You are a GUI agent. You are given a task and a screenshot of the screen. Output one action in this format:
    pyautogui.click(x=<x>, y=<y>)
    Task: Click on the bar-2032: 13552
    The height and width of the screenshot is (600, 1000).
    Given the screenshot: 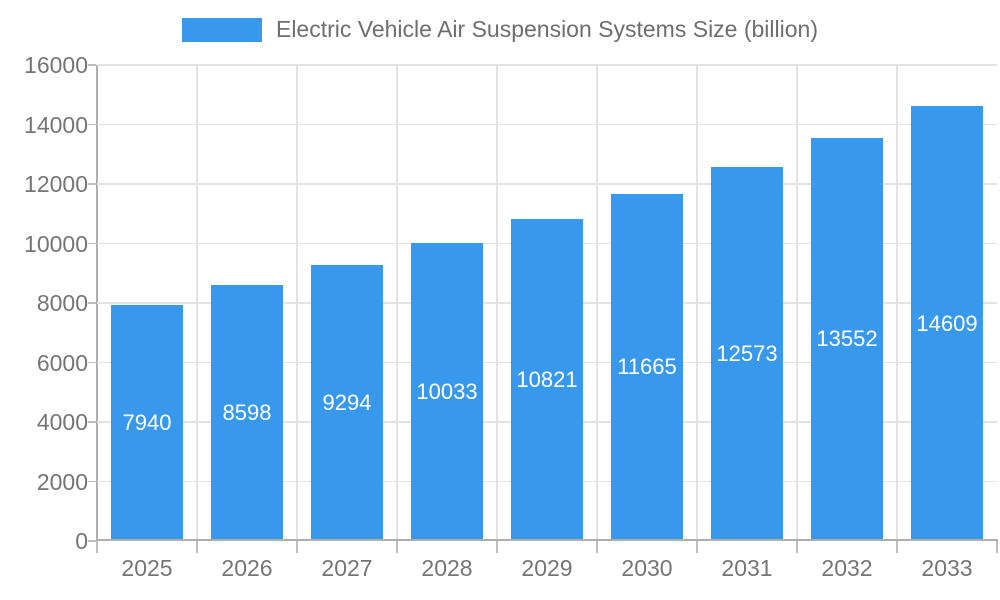 What is the action you would take?
    pyautogui.click(x=847, y=339)
    